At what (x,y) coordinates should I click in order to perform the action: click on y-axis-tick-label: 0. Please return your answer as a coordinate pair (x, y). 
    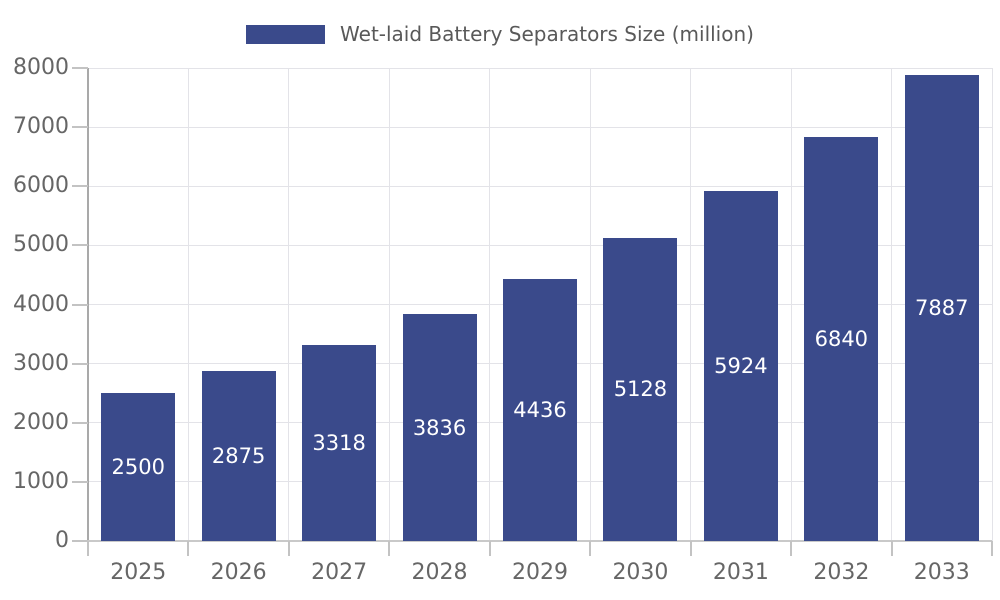
    Looking at the image, I should click on (62, 540).